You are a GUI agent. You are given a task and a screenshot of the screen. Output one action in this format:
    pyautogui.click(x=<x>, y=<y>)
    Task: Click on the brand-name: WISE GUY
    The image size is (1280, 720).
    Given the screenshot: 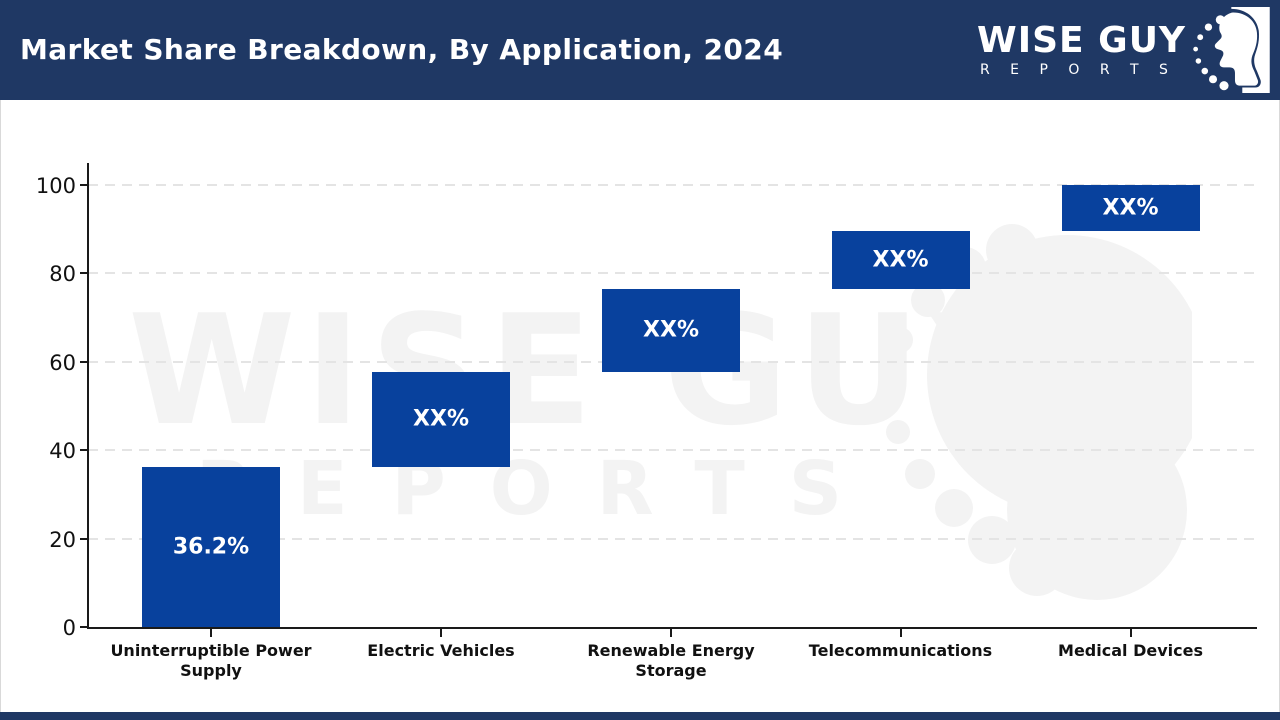 What is the action you would take?
    pyautogui.click(x=1081, y=40)
    